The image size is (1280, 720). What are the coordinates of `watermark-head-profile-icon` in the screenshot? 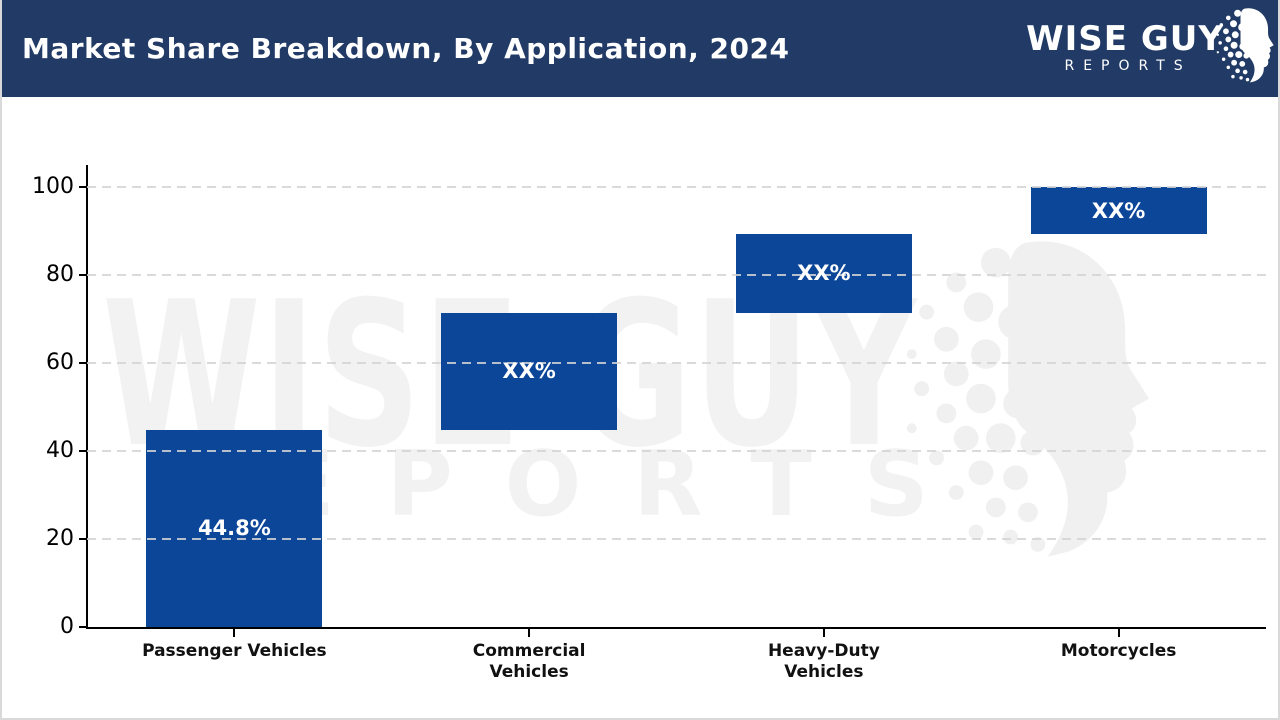 It's located at (1023, 406).